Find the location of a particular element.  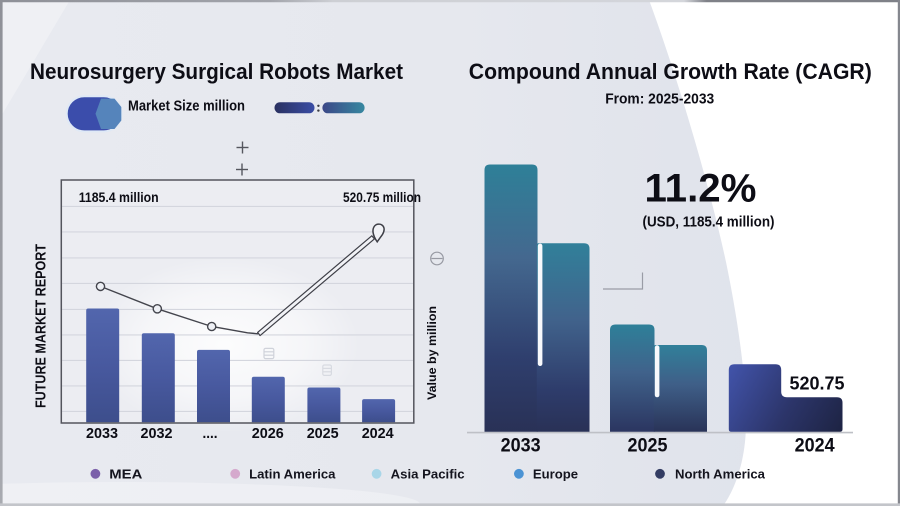

svg-text: Latin America is located at coordinates (292, 473).